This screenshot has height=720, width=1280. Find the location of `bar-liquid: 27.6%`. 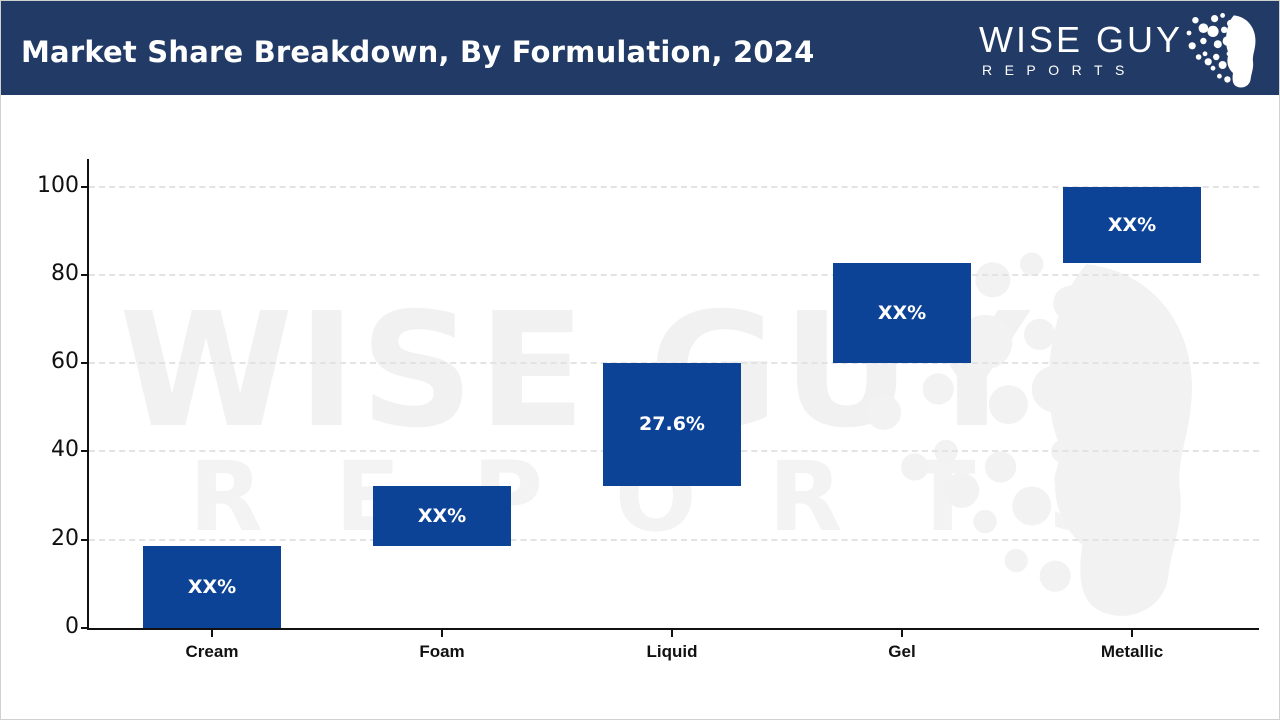

bar-liquid: 27.6% is located at coordinates (672, 424).